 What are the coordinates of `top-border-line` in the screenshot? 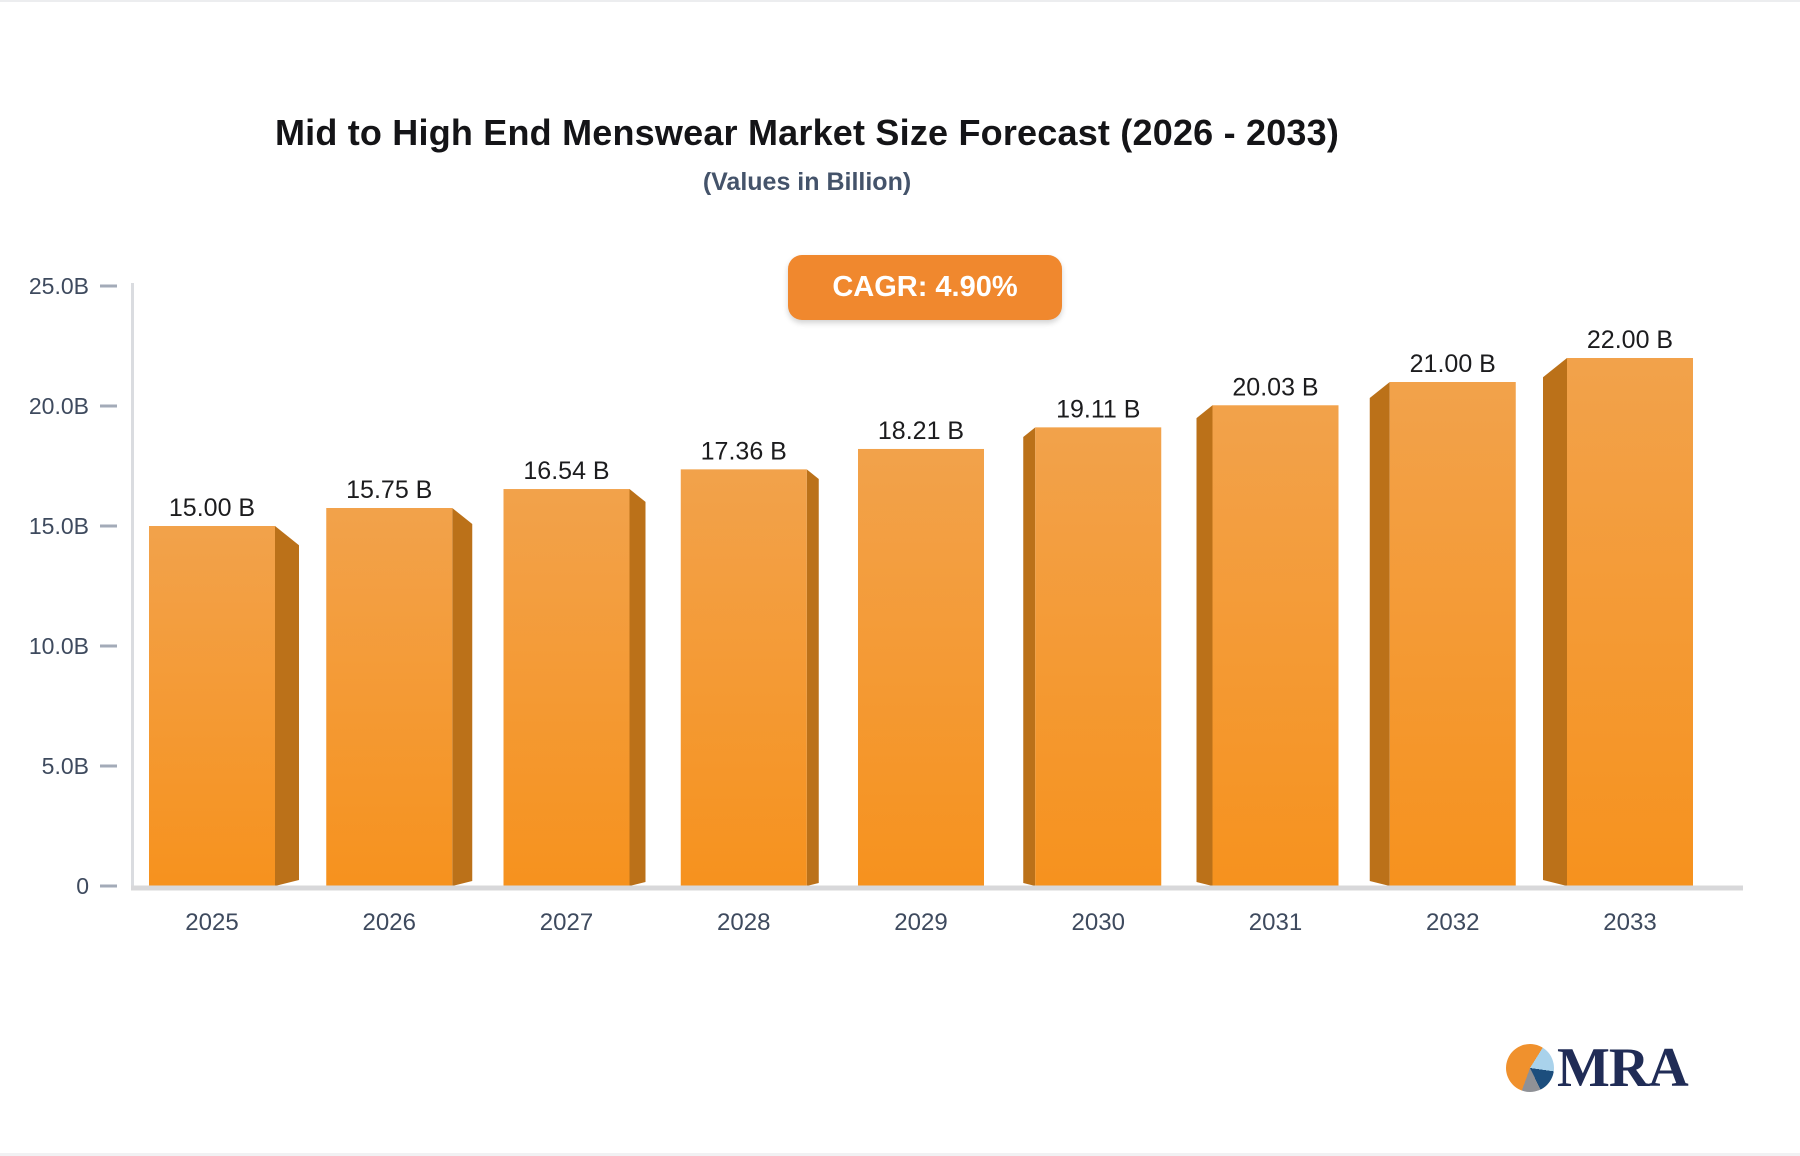 It's located at (900, 1).